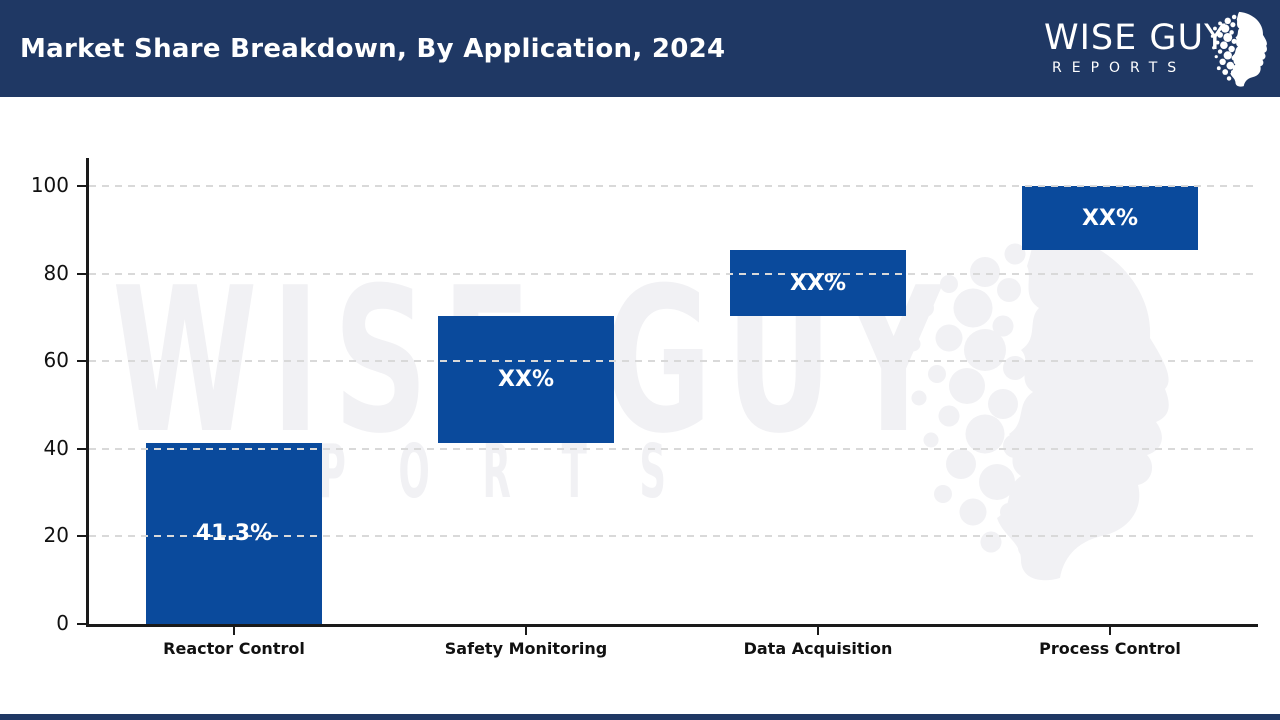  What do you see at coordinates (234, 648) in the screenshot?
I see `x-axis-label-reactor-control: Reactor Control` at bounding box center [234, 648].